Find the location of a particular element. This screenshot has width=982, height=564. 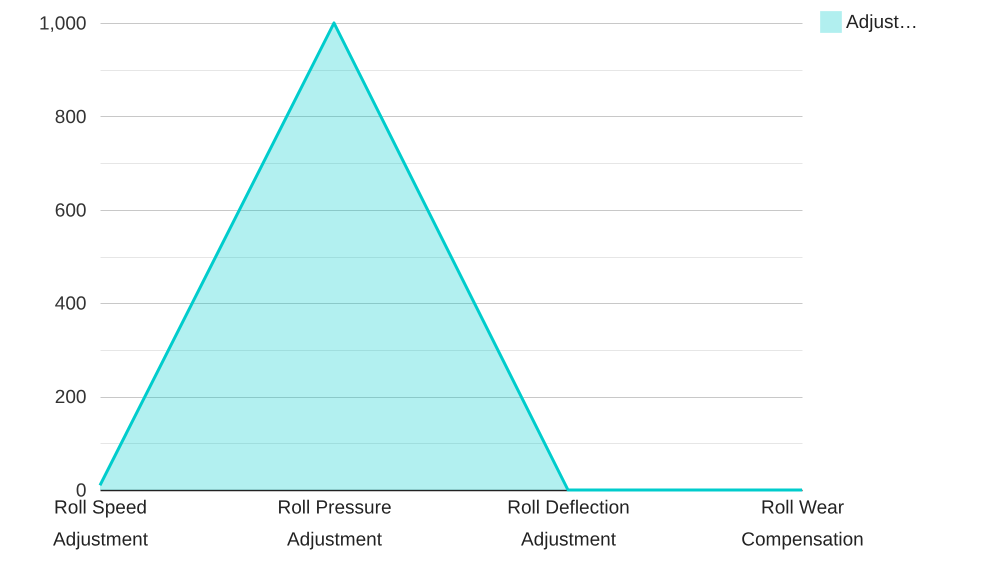

y-tick-label: 600 is located at coordinates (70, 211).